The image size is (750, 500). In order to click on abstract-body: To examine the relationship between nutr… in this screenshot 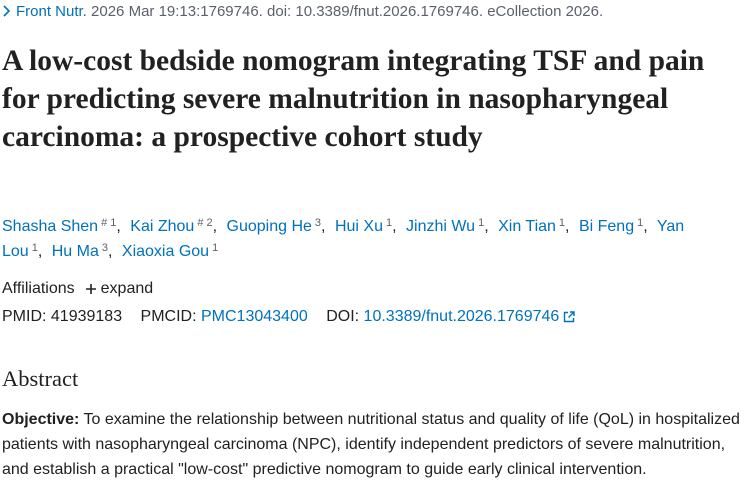, I will do `click(371, 444)`.